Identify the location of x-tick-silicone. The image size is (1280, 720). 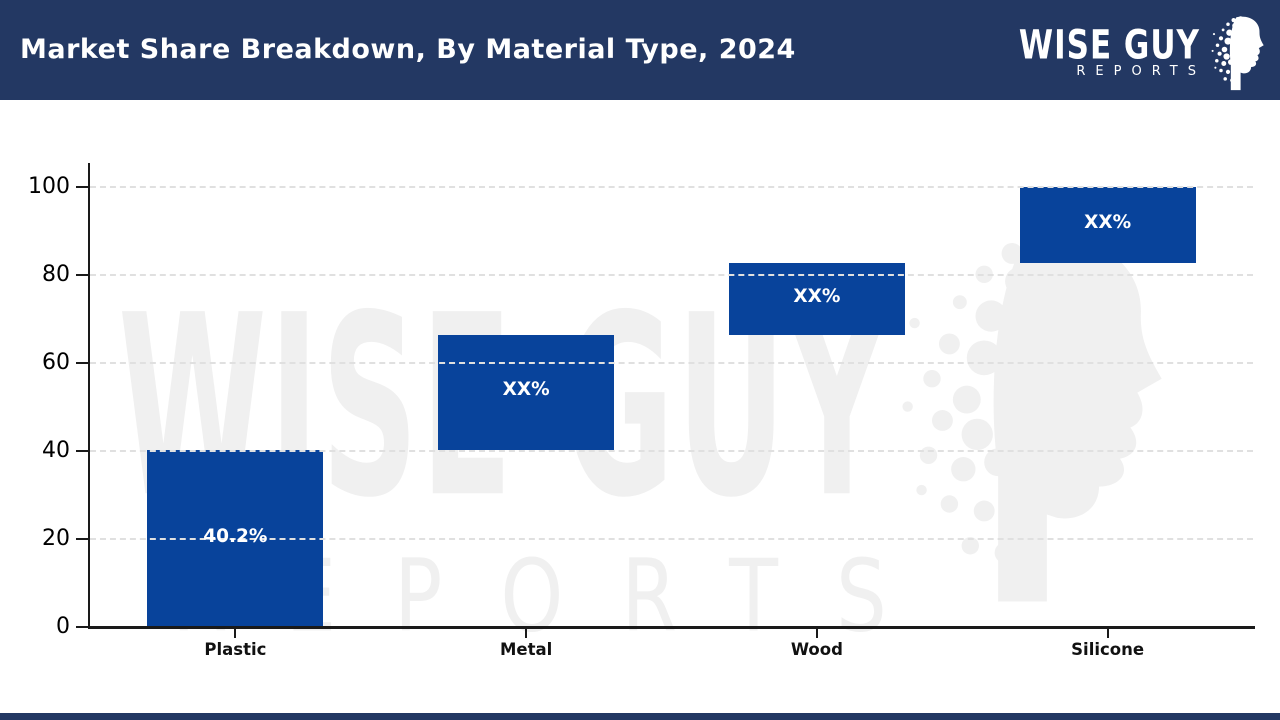
(1107, 633).